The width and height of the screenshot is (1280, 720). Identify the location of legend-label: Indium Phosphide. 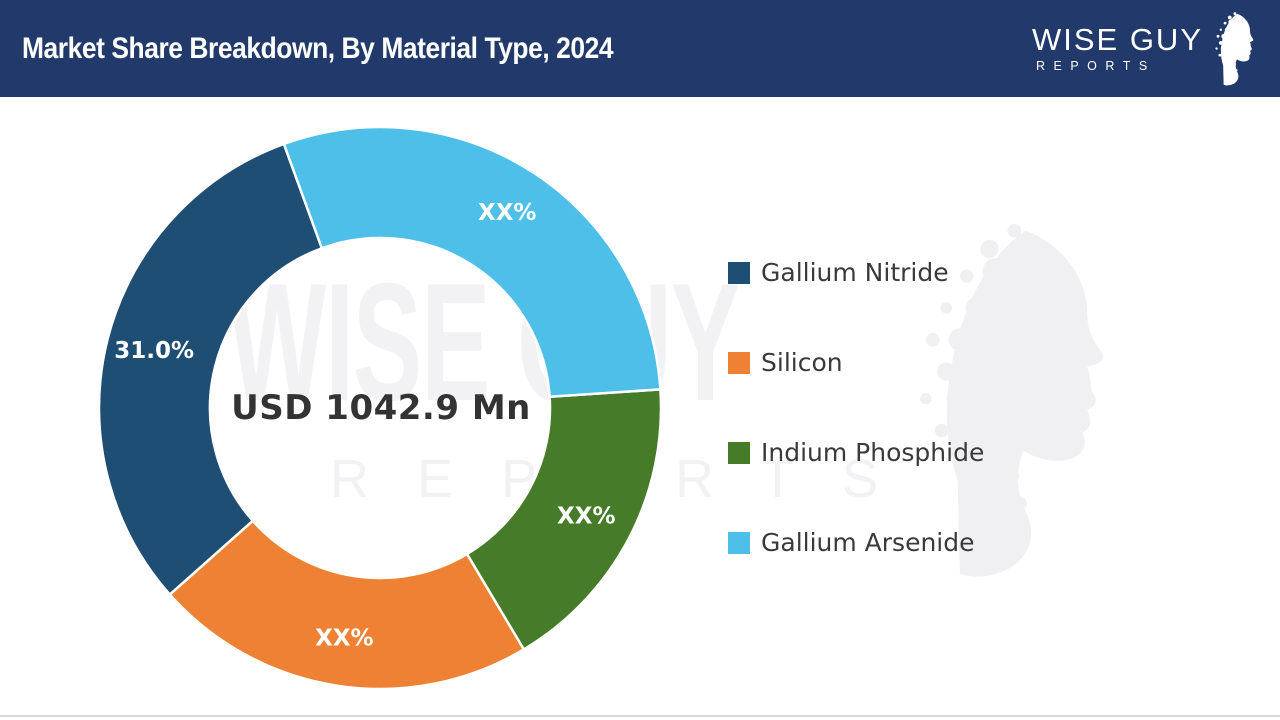
(873, 452).